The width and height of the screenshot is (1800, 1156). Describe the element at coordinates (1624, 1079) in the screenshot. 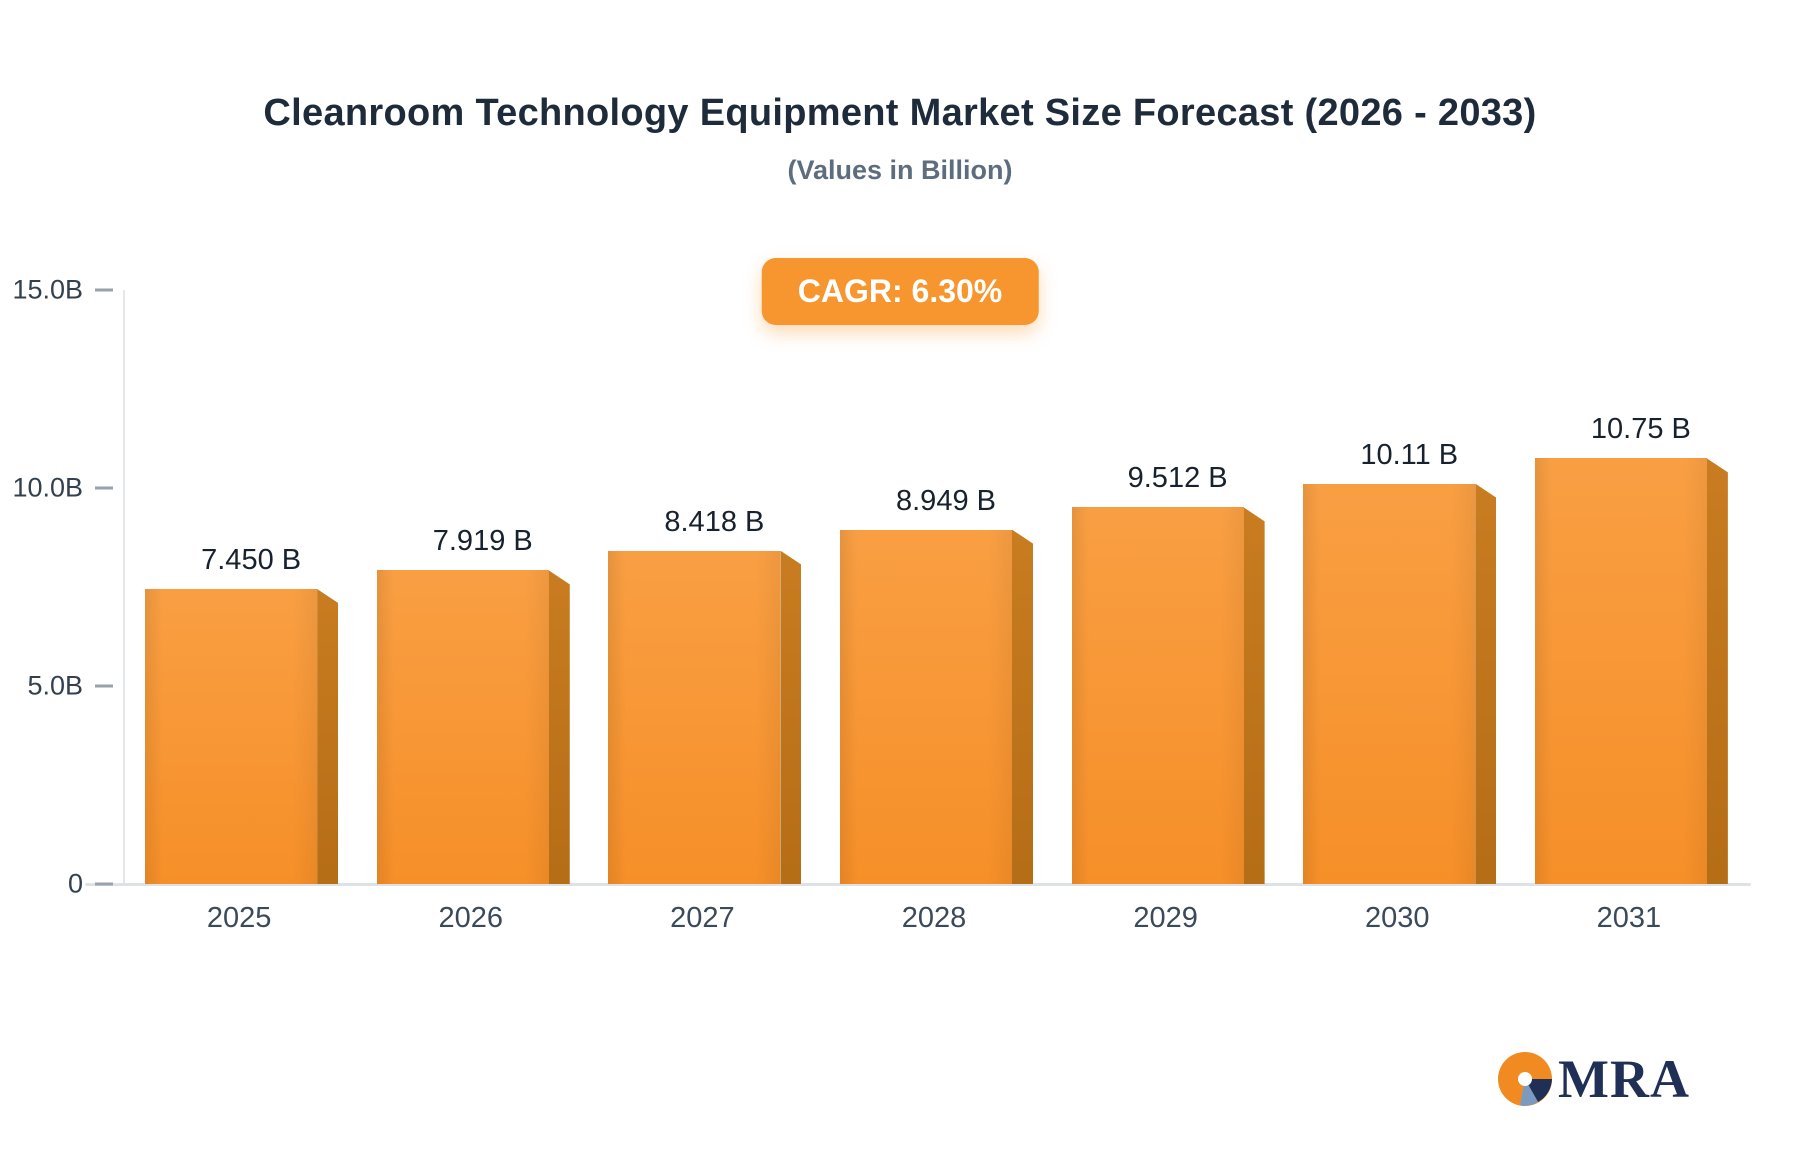

I see `logo-text: MRA` at that location.